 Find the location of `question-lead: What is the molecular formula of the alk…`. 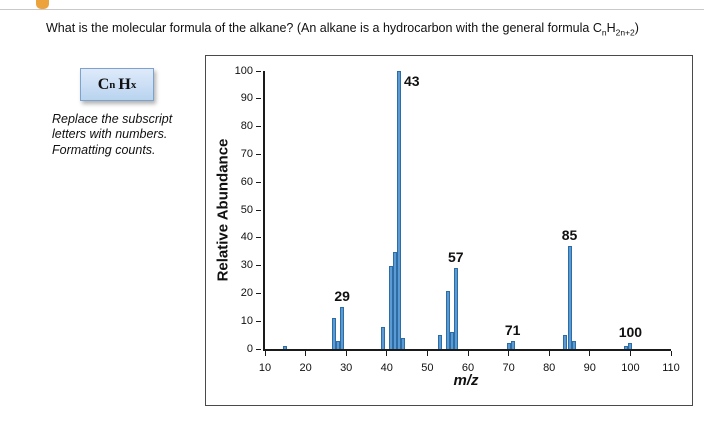

question-lead: What is the molecular formula of the alk… is located at coordinates (324, 28).